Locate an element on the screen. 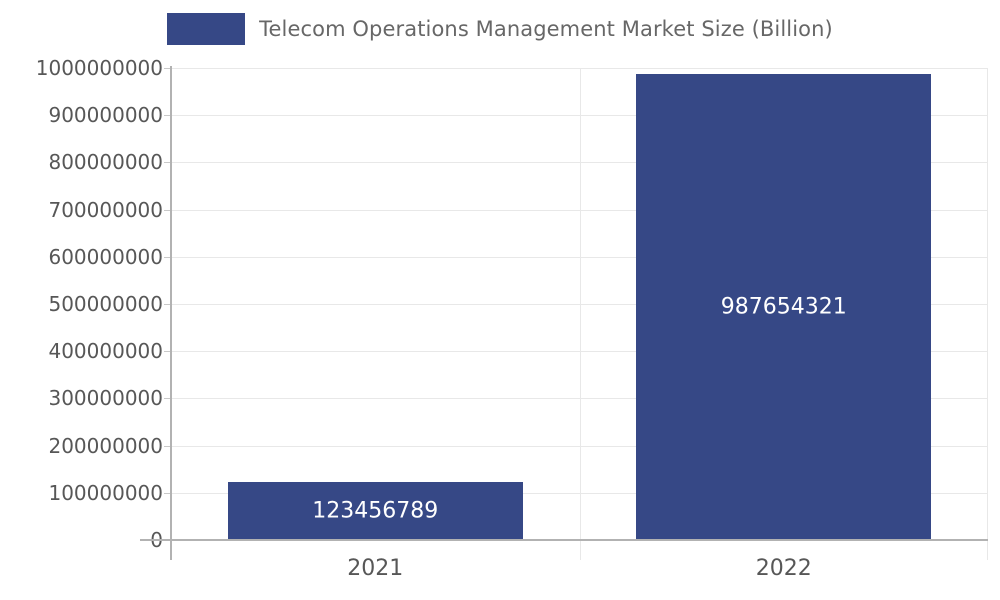  y-axis-tick-label: 700000000 is located at coordinates (105, 209).